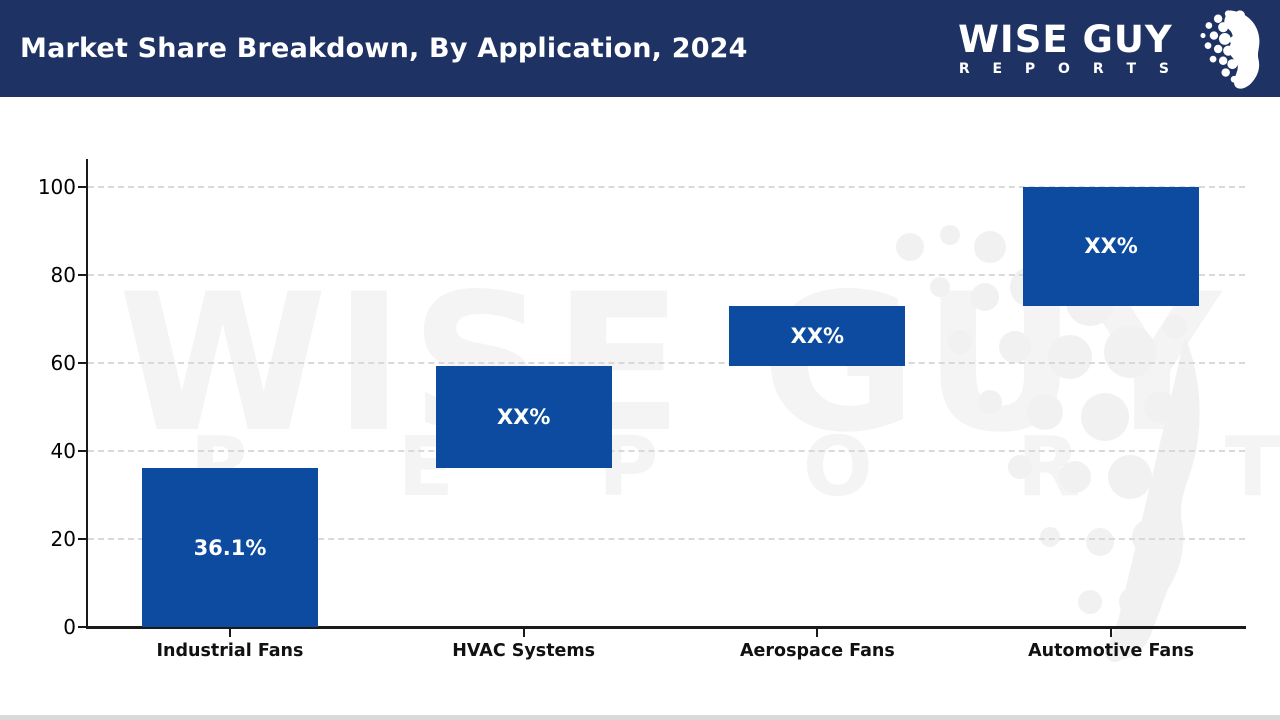 This screenshot has width=1280, height=720. Describe the element at coordinates (1065, 39) in the screenshot. I see `logo-wordmark-line1: WISE GUY` at that location.